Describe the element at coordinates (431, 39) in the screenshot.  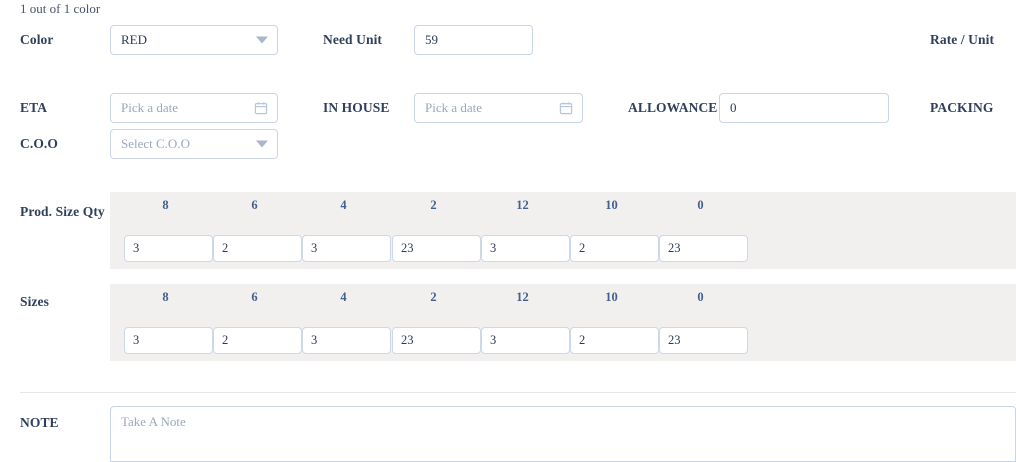
I see `need-unit-value: 59` at that location.